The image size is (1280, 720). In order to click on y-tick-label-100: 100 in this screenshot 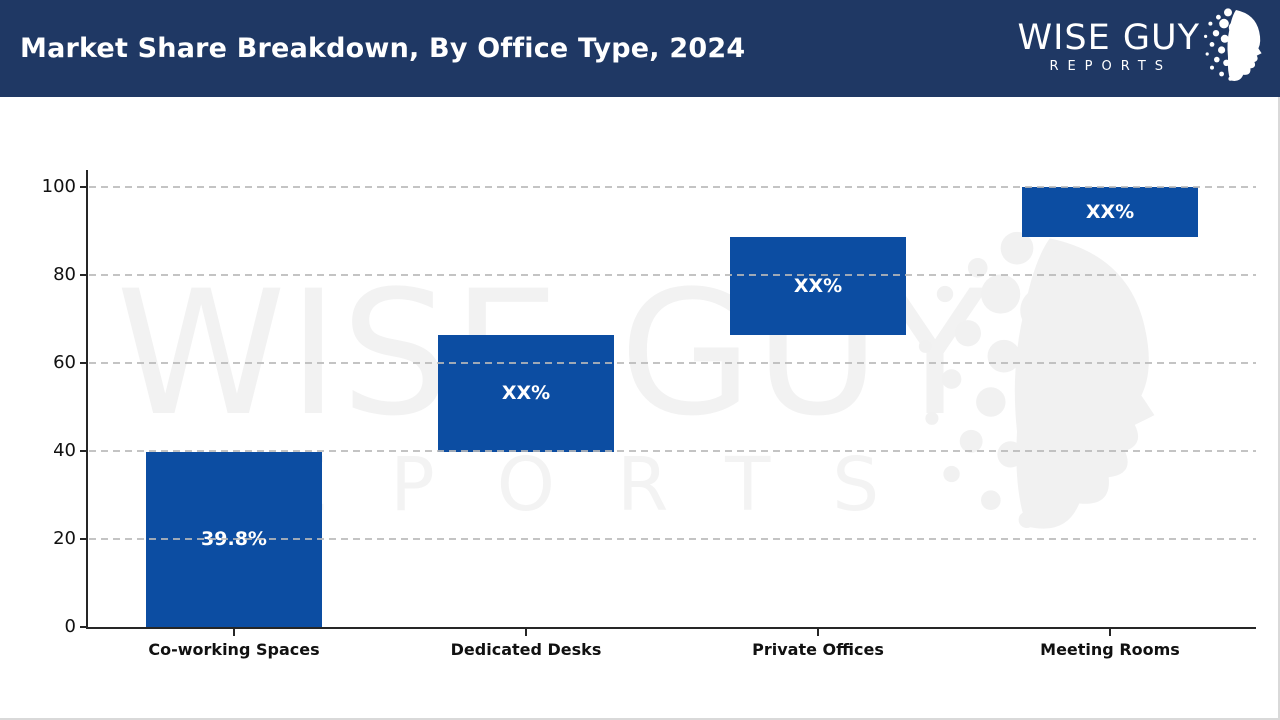, I will do `click(58, 186)`.